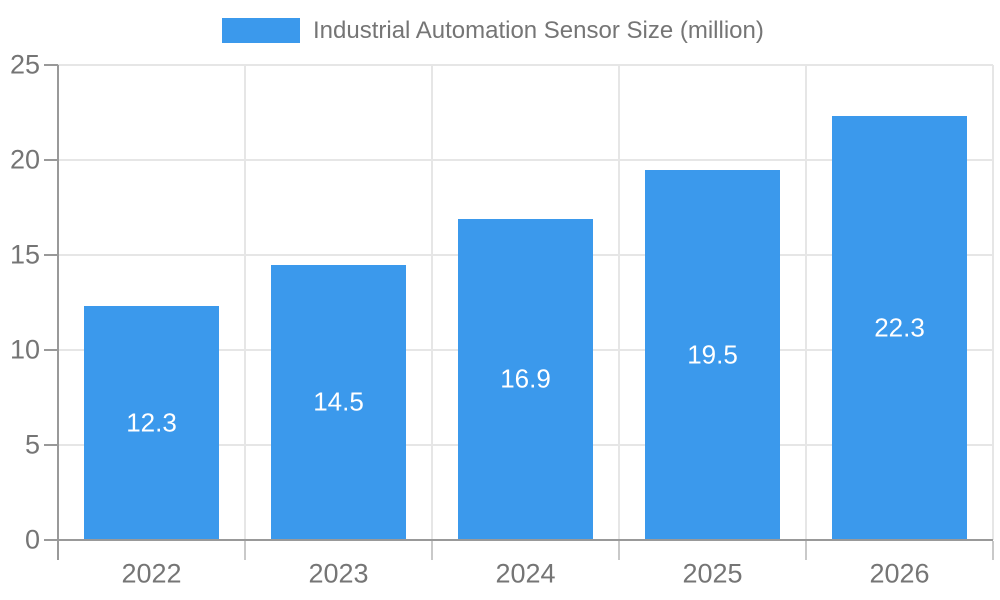 This screenshot has width=1000, height=600. What do you see at coordinates (24, 64) in the screenshot?
I see `y-tick-label: 25` at bounding box center [24, 64].